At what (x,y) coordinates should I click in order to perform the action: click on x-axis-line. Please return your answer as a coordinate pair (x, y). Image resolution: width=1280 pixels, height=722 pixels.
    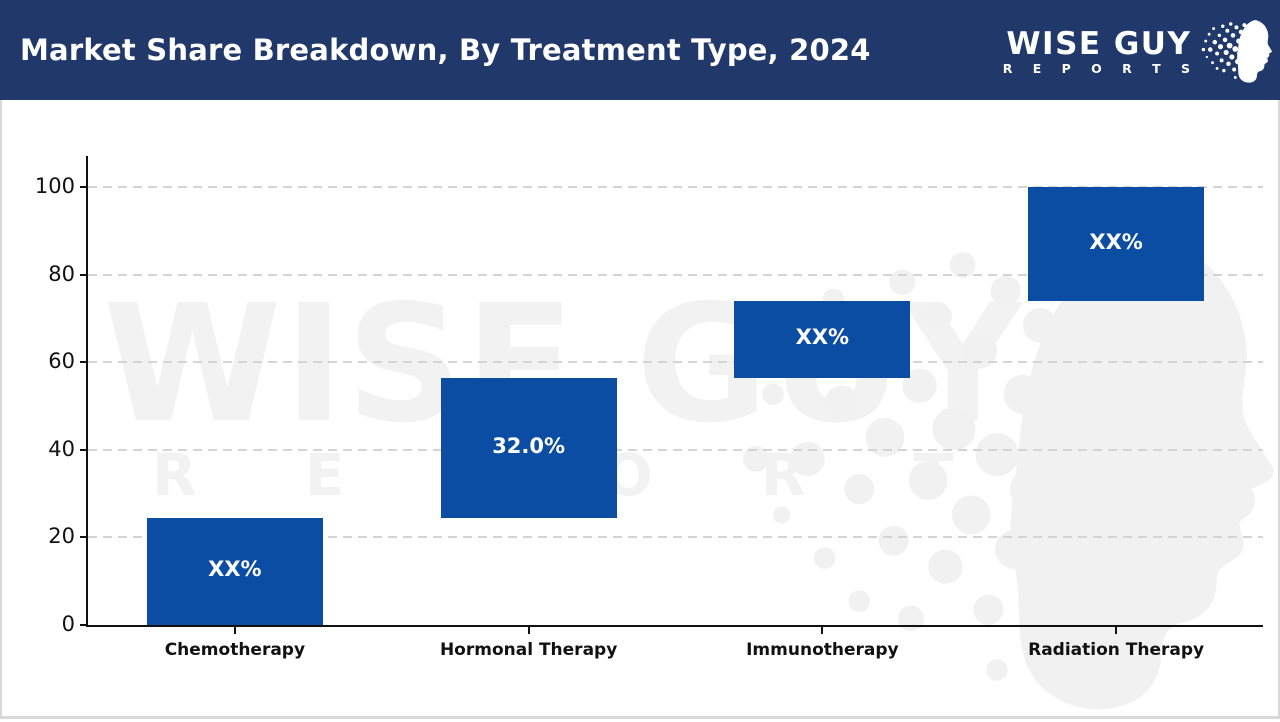
    Looking at the image, I should click on (674, 626).